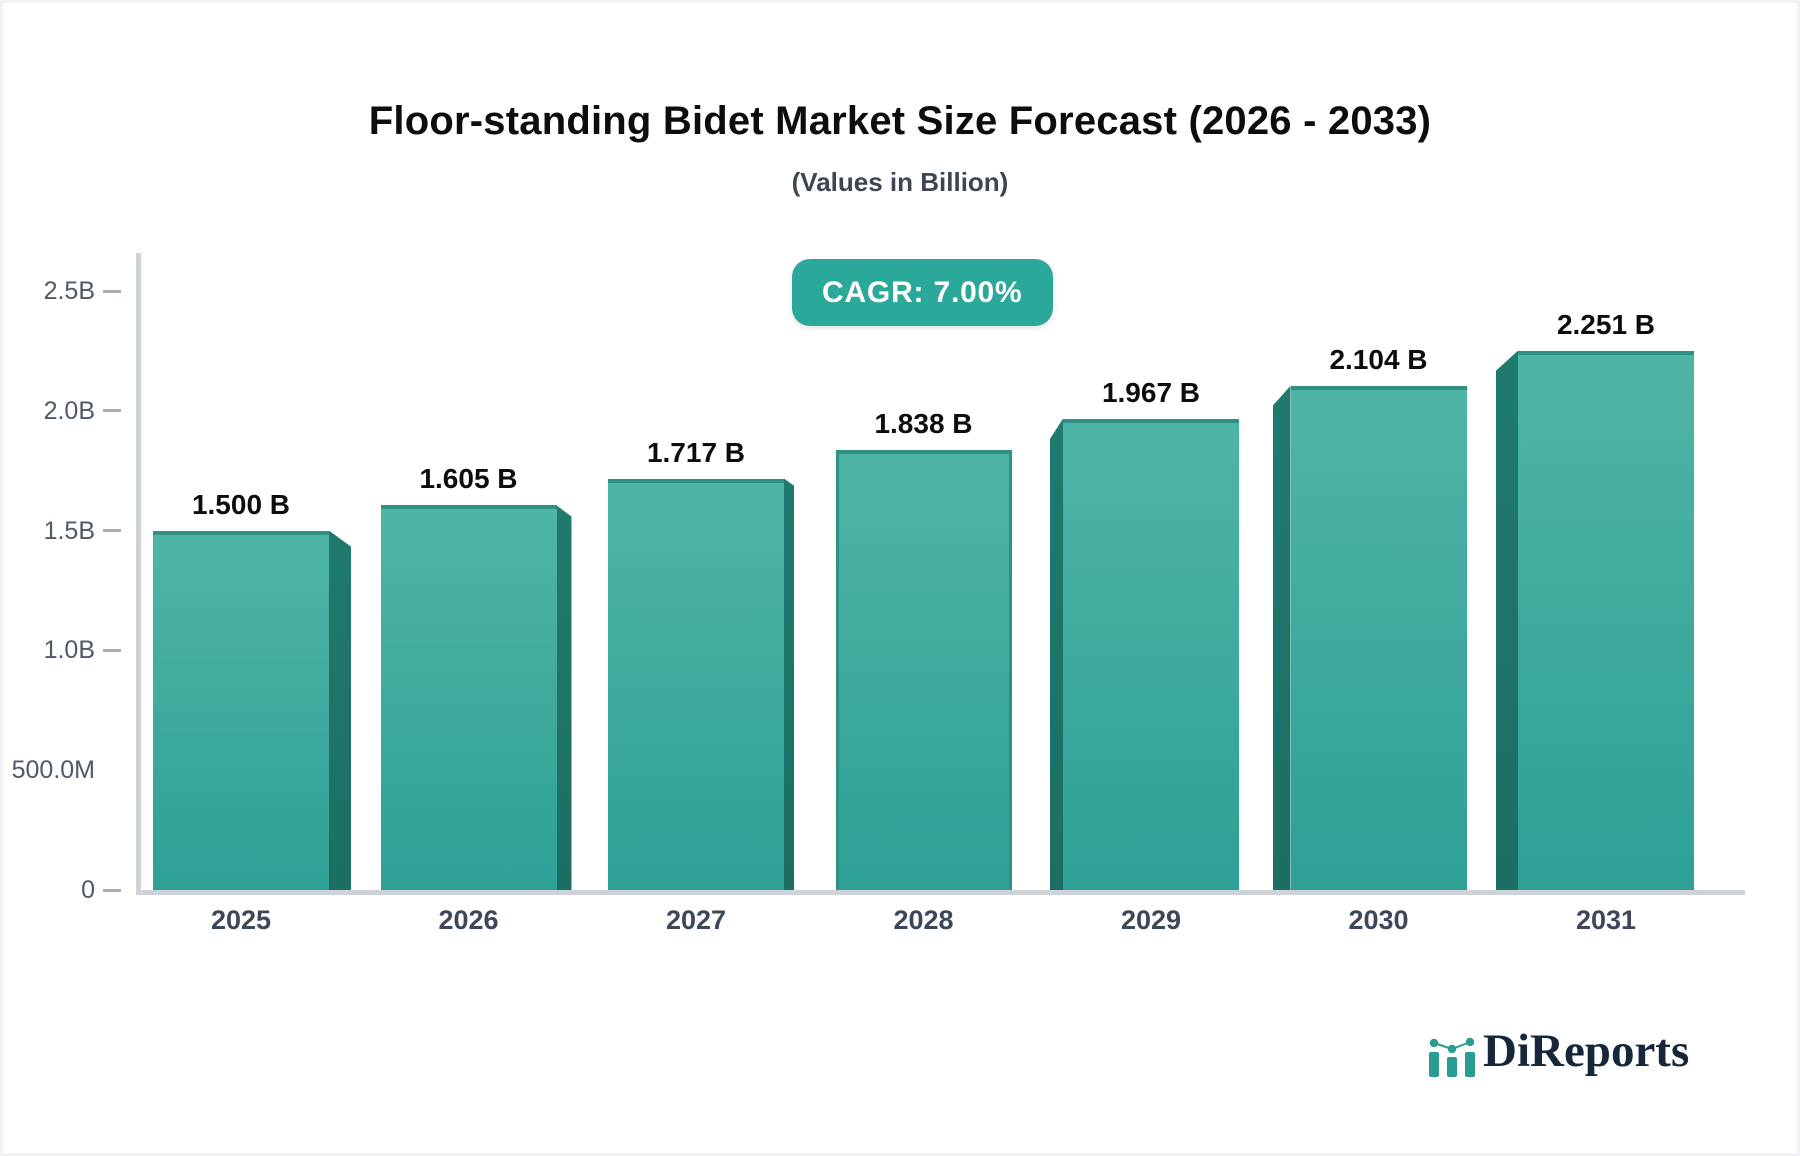 The image size is (1800, 1156). I want to click on bar-value-label: 1.605 B, so click(468, 479).